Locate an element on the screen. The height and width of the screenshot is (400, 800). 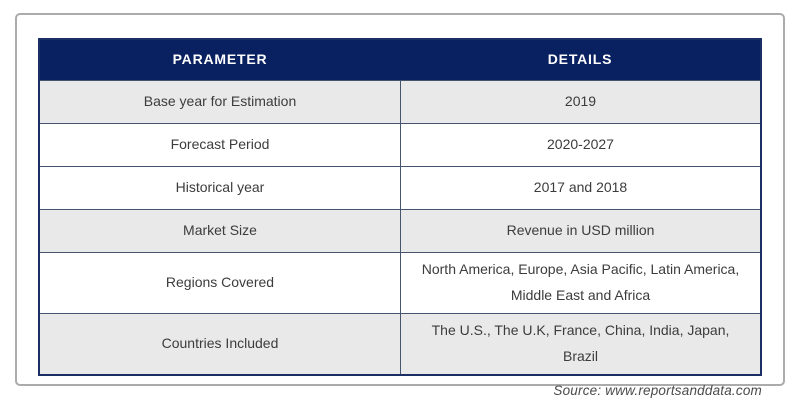
column-header-parameter: PARAMETER is located at coordinates (220, 59).